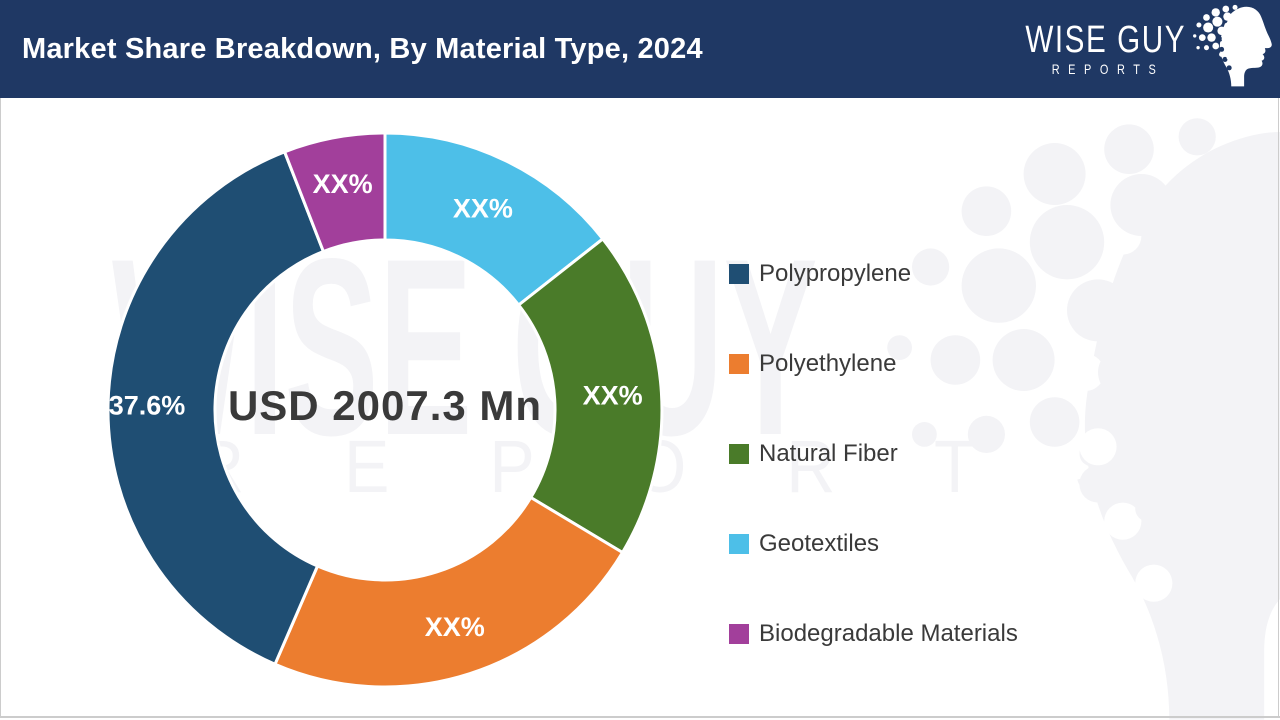 Image resolution: width=1280 pixels, height=720 pixels. Describe the element at coordinates (1278, 407) in the screenshot. I see `right-border-line` at that location.